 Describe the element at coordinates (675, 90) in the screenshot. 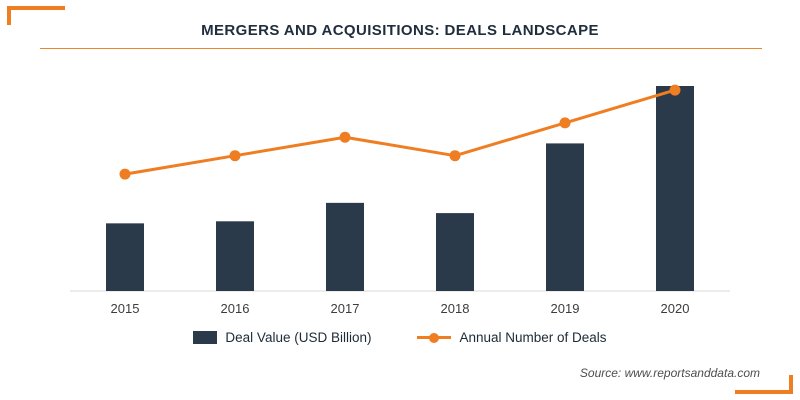

I see `line-marker-2020` at that location.